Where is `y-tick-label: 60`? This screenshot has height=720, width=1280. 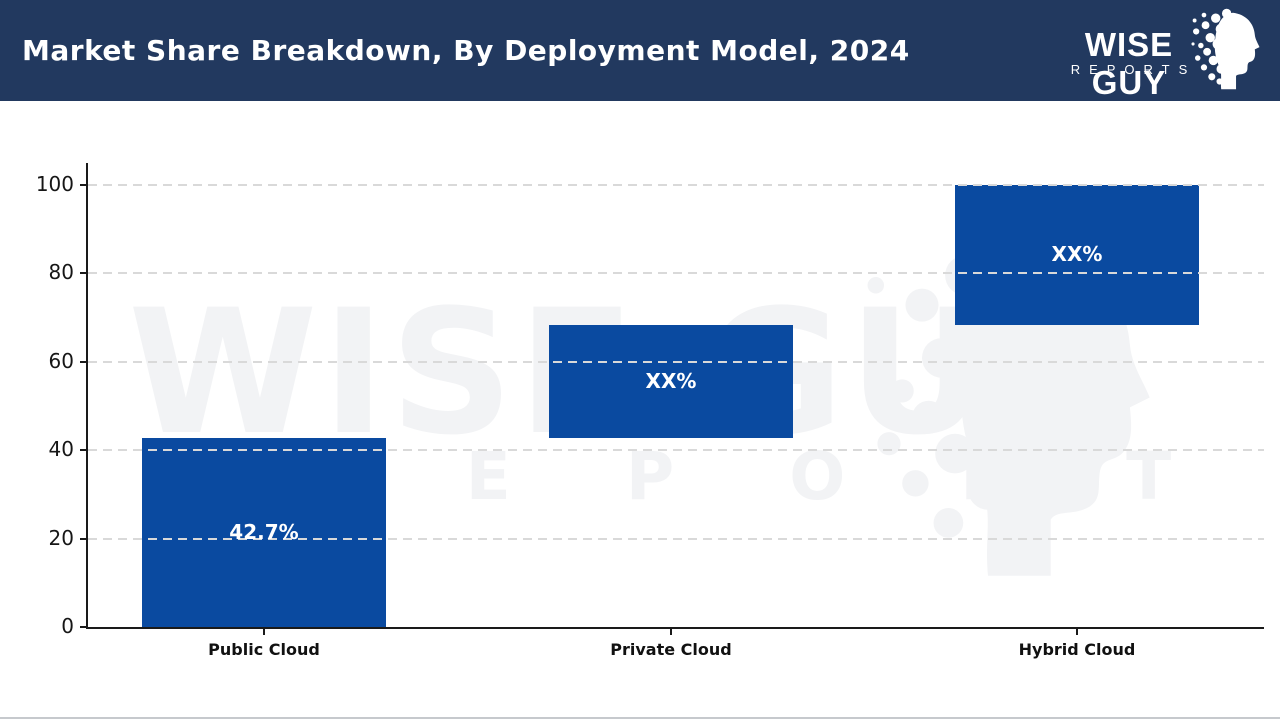 y-tick-label: 60 is located at coordinates (61, 360).